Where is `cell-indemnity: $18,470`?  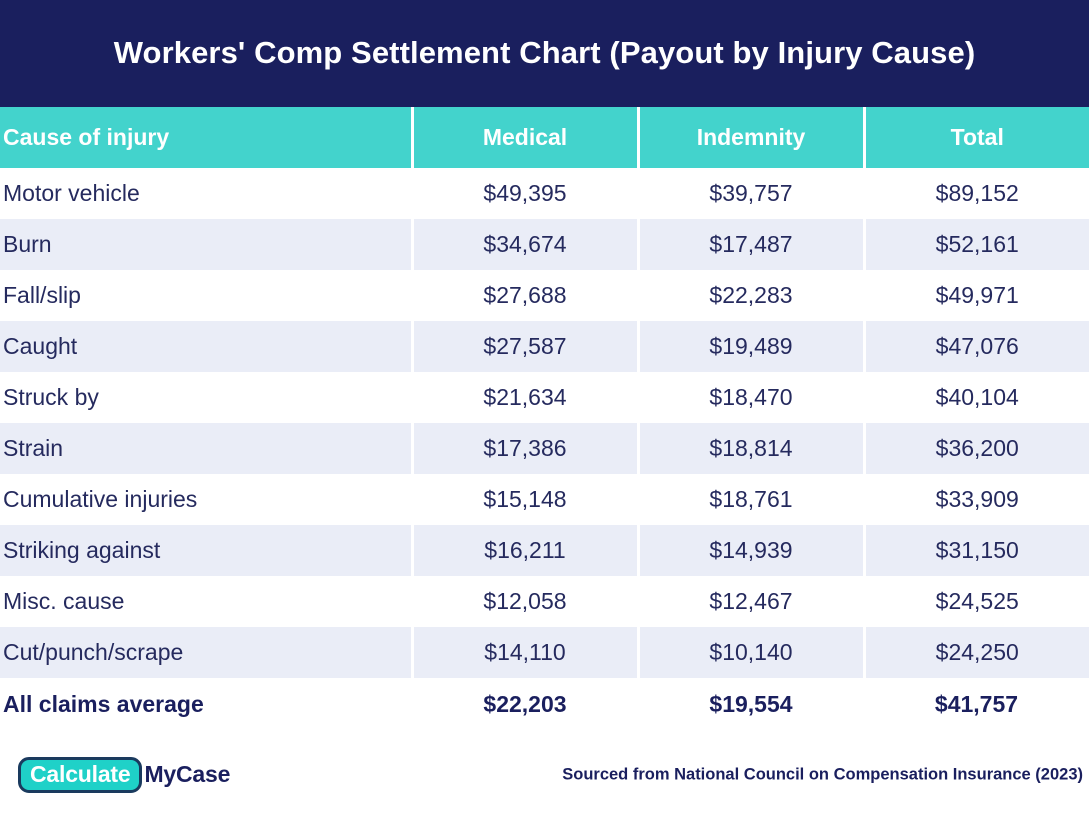
cell-indemnity: $18,470 is located at coordinates (752, 397).